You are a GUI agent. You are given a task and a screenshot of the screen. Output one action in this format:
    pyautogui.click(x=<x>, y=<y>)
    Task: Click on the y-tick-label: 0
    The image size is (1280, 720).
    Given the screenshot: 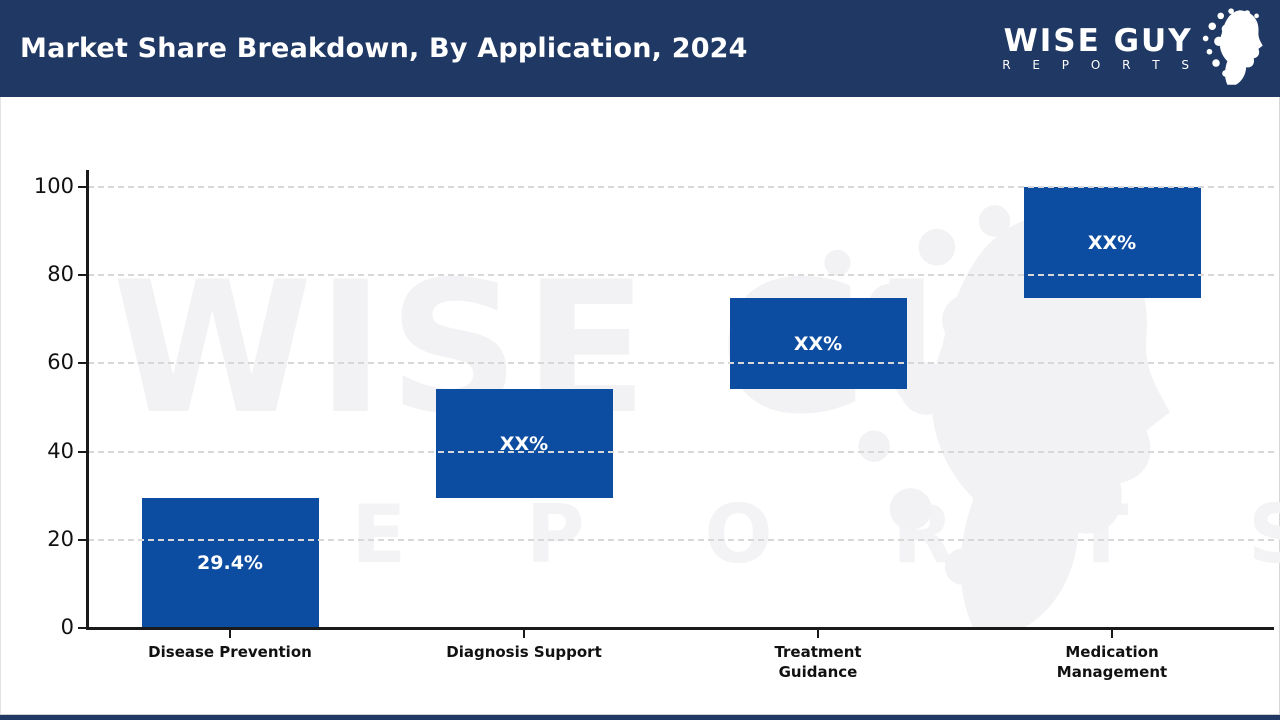 What is the action you would take?
    pyautogui.click(x=67, y=627)
    